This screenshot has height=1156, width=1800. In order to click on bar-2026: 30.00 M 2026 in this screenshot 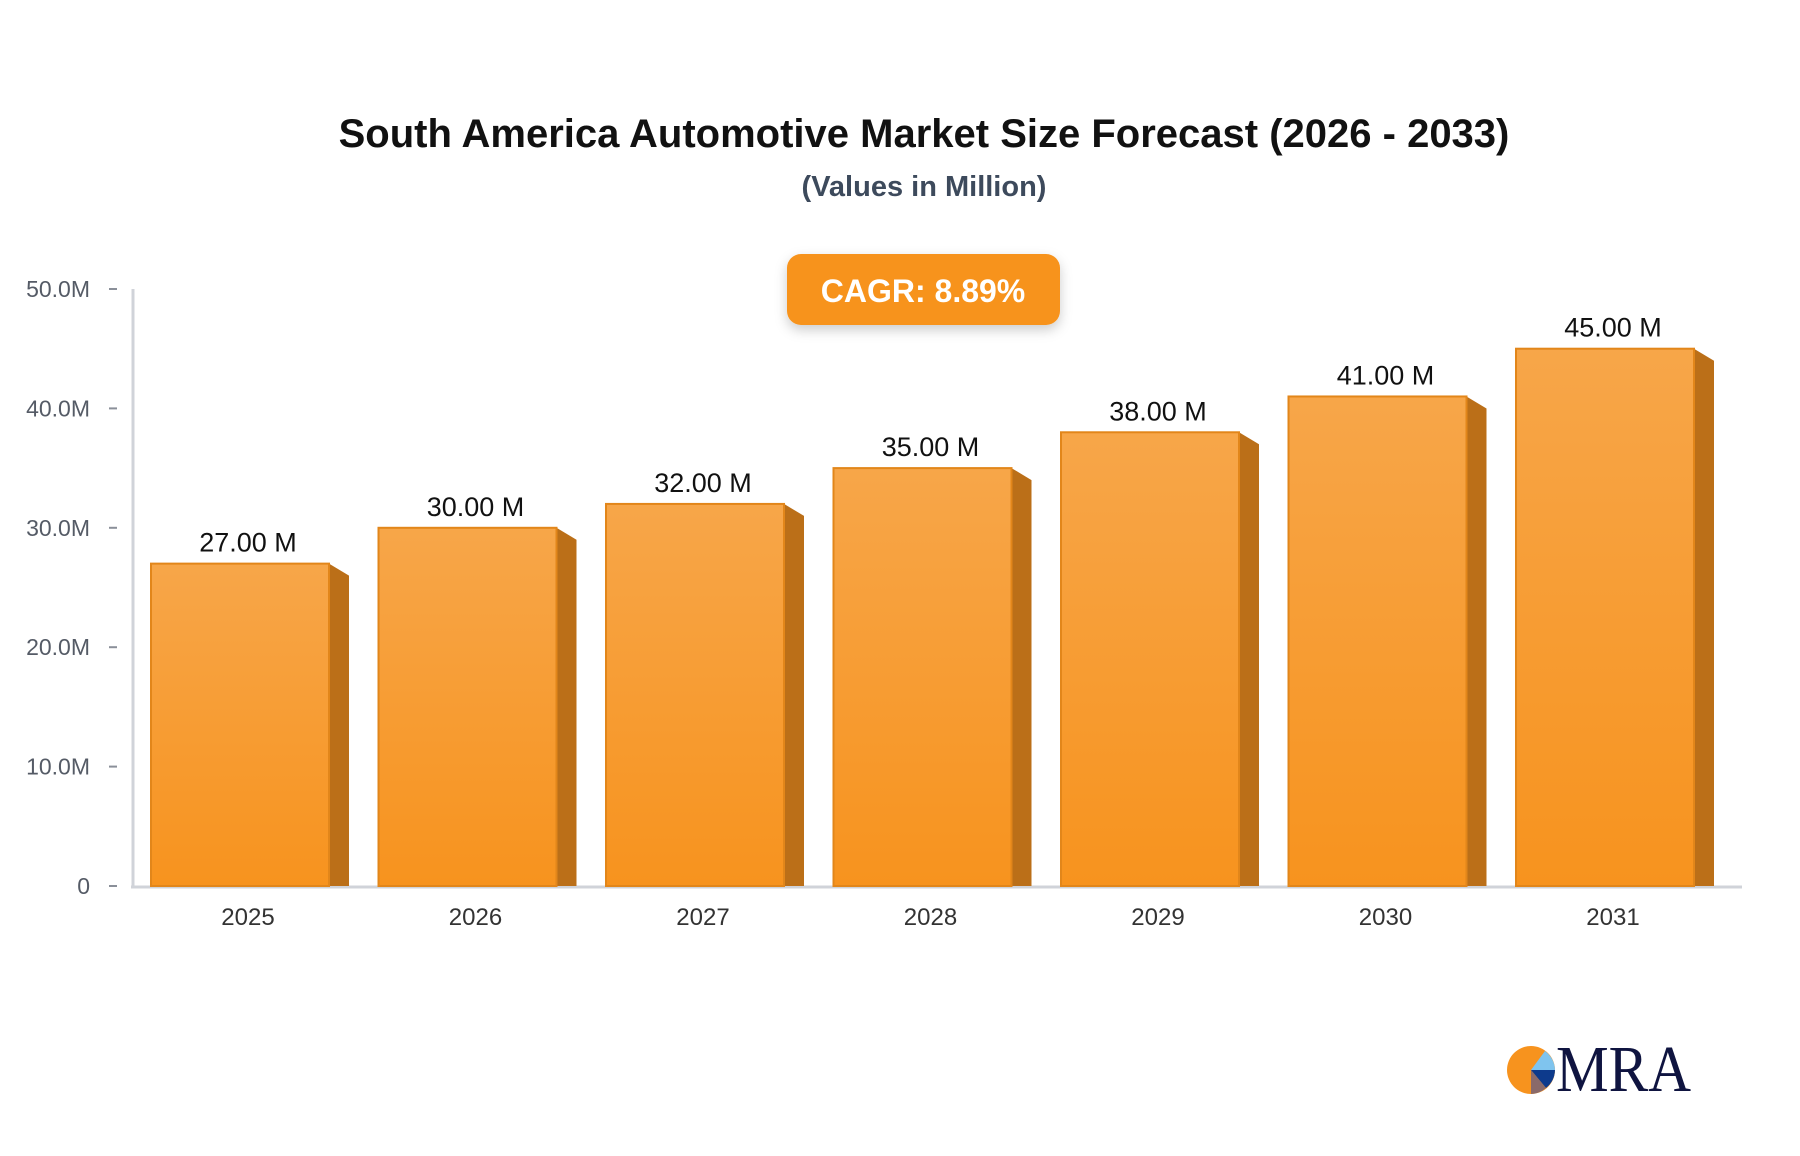, I will do `click(477, 711)`.